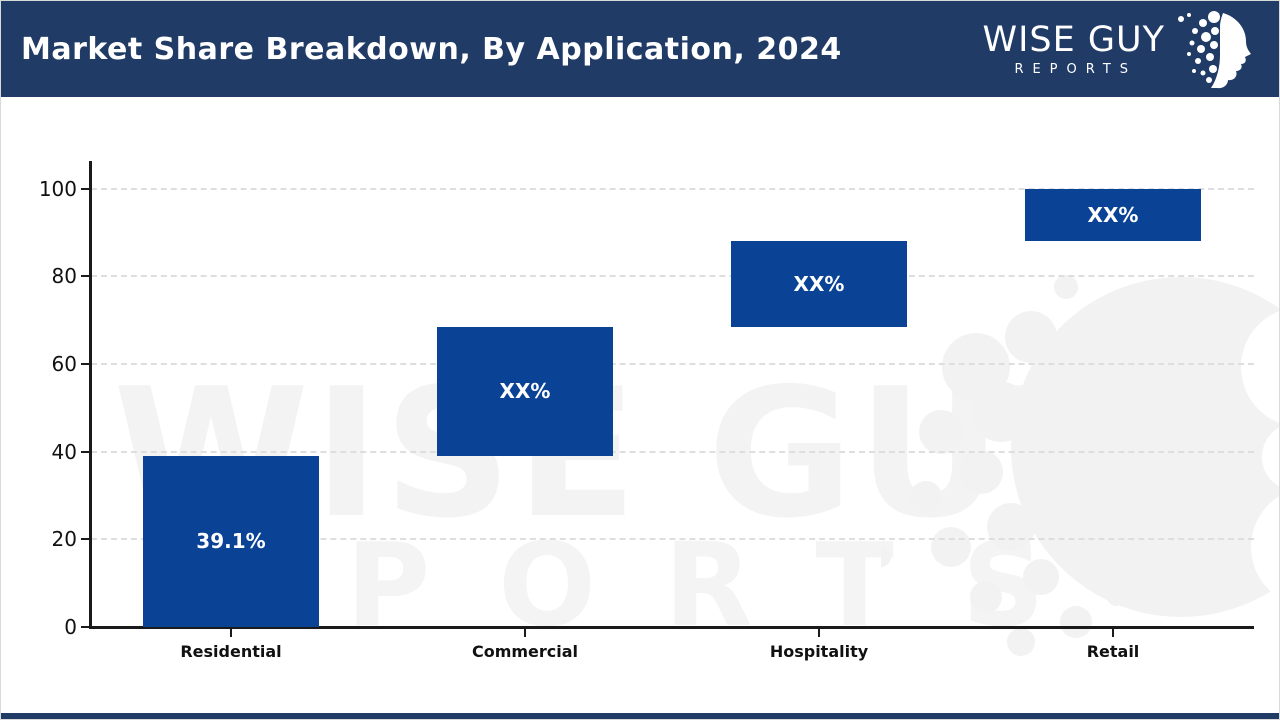 This screenshot has width=1280, height=720. Describe the element at coordinates (70, 627) in the screenshot. I see `y-tick-label-0: 0` at that location.